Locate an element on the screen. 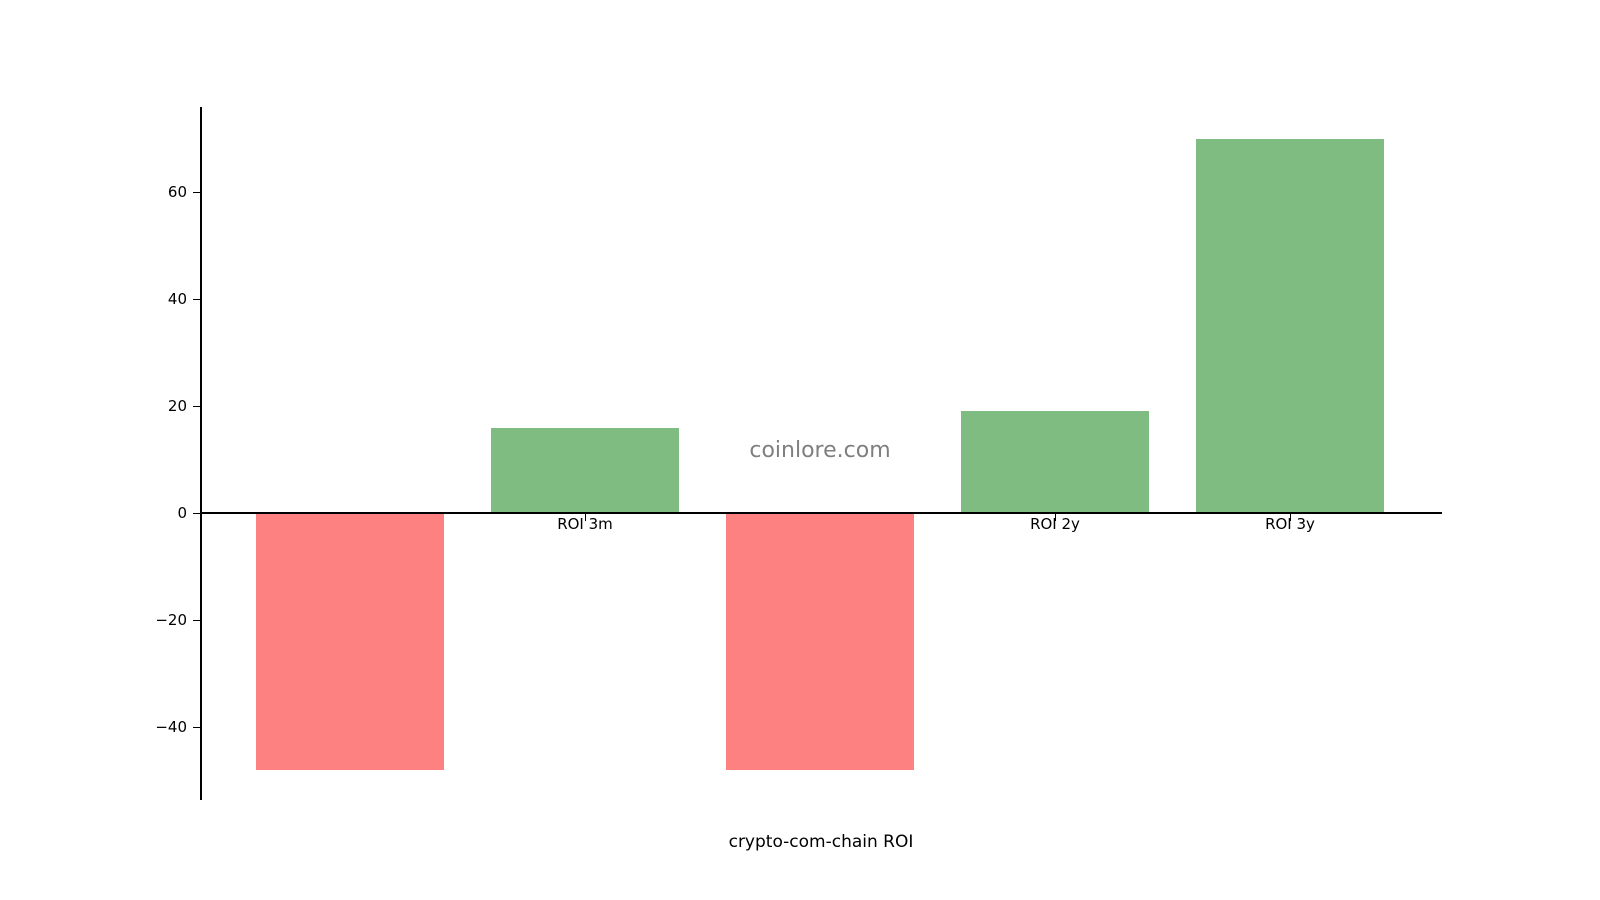 The image size is (1600, 900). y-tick-label: 20 is located at coordinates (177, 406).